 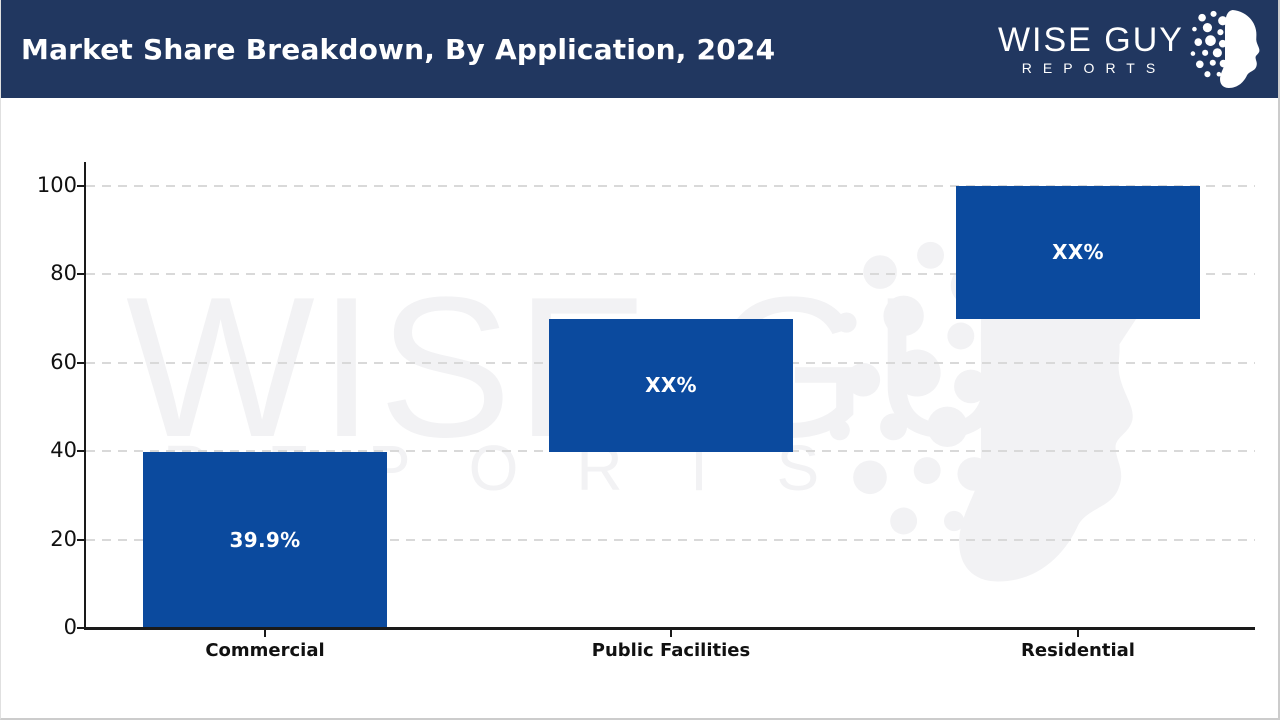 What do you see at coordinates (63, 361) in the screenshot?
I see `y-tick-label-60: 60` at bounding box center [63, 361].